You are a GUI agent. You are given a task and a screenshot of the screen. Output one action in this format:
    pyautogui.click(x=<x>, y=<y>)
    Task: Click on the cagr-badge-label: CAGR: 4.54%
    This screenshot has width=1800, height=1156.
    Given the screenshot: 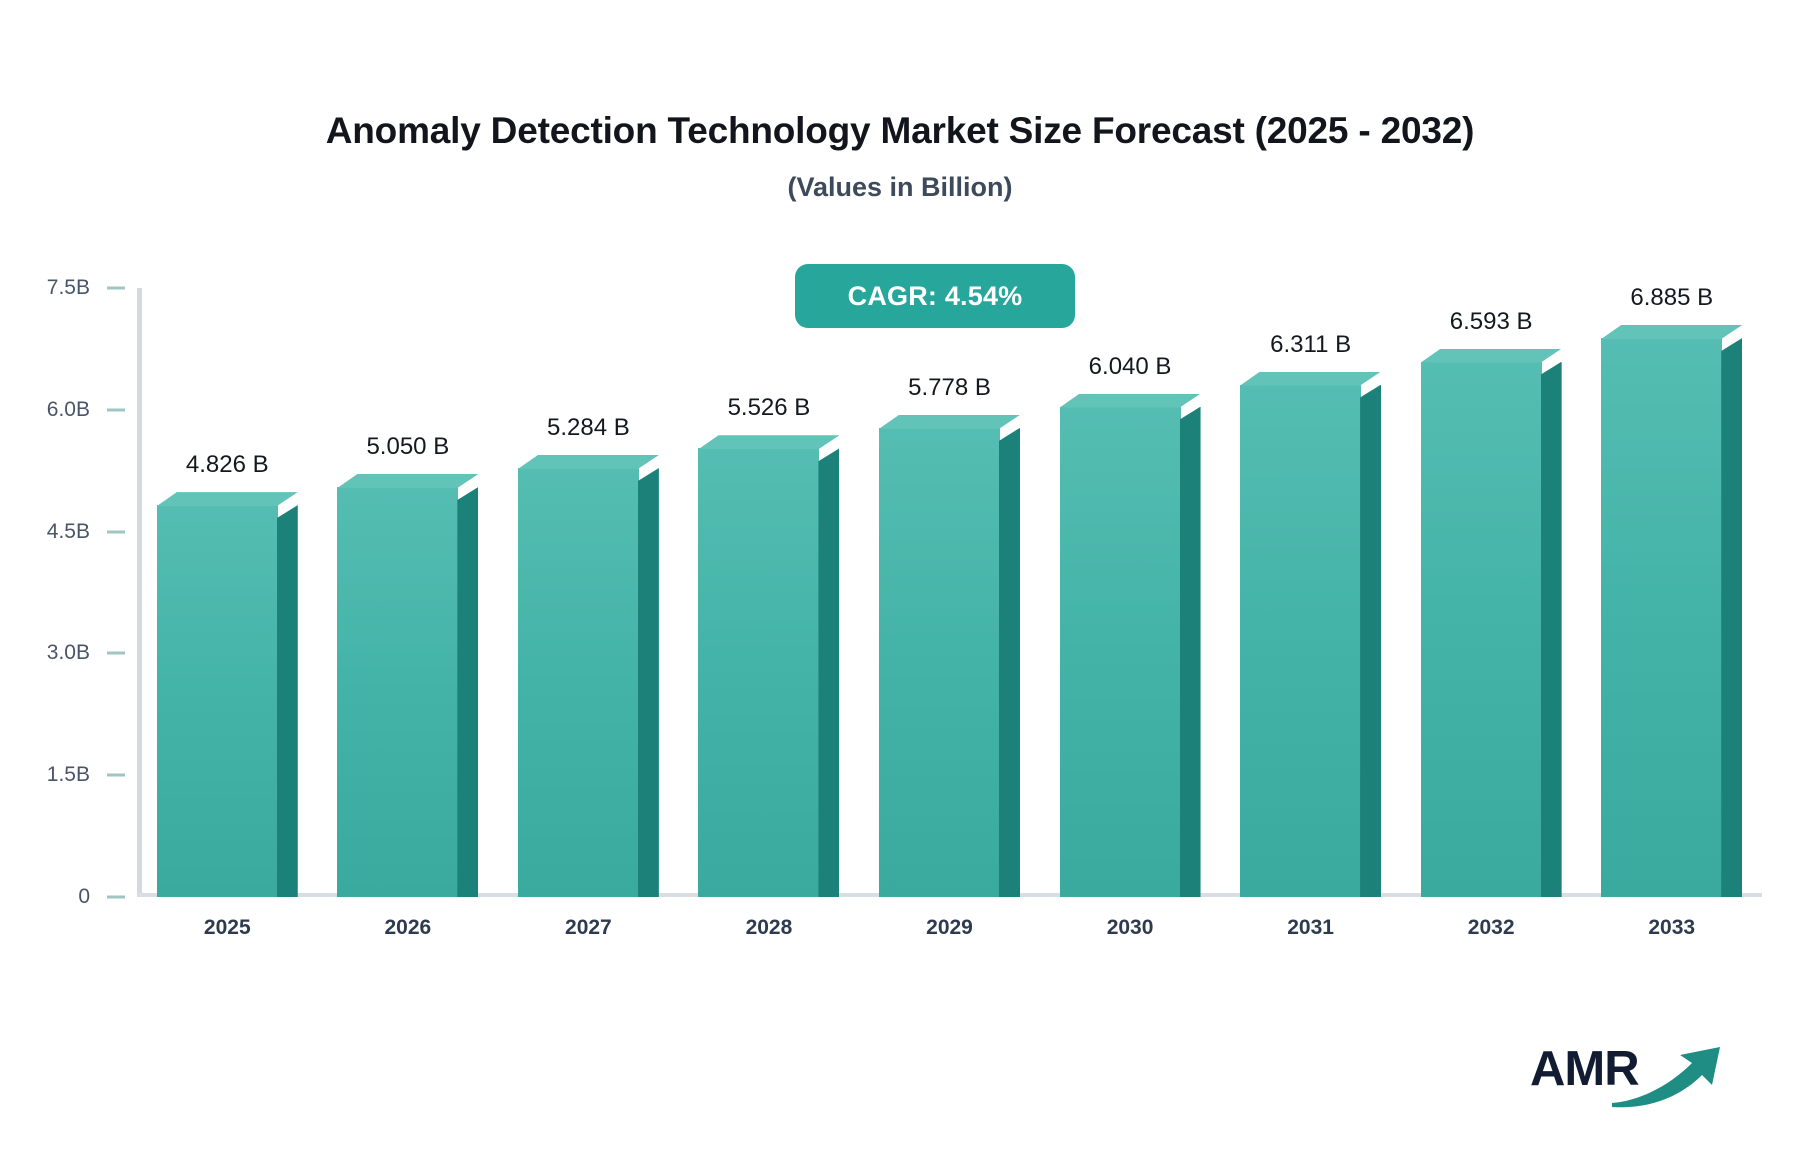 What is the action you would take?
    pyautogui.click(x=935, y=295)
    